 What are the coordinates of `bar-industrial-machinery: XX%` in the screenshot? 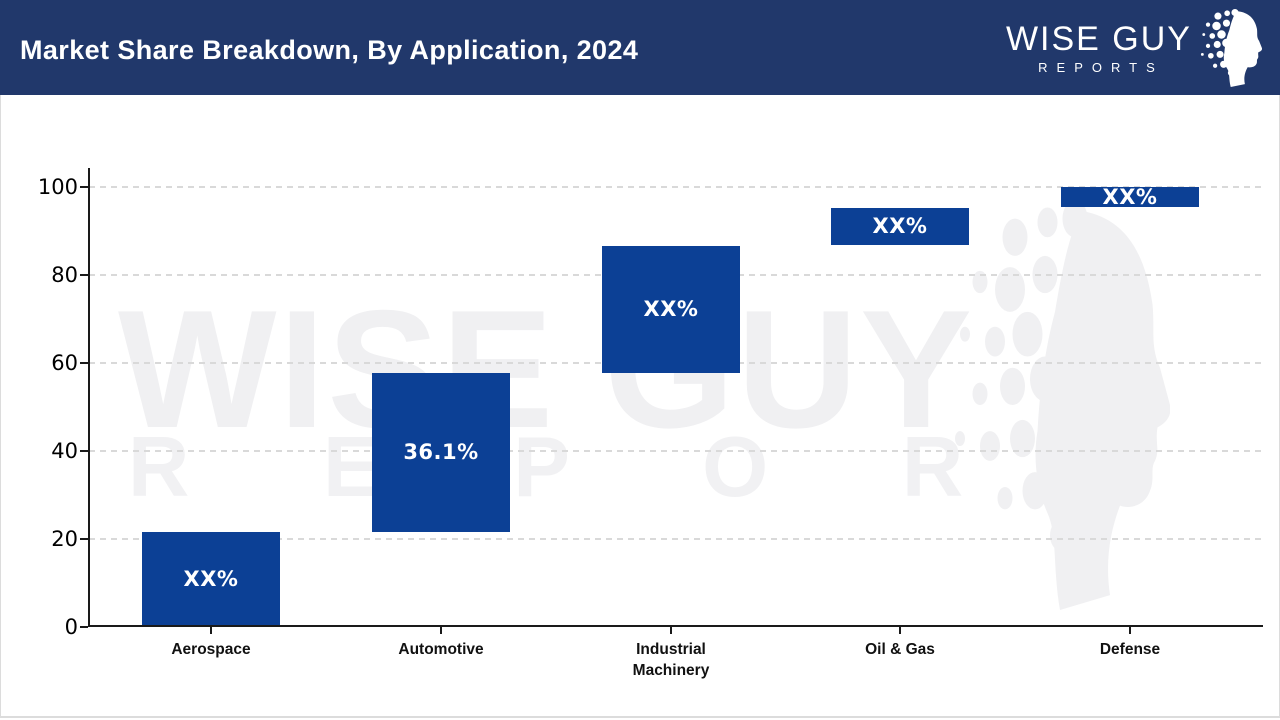 It's located at (671, 309).